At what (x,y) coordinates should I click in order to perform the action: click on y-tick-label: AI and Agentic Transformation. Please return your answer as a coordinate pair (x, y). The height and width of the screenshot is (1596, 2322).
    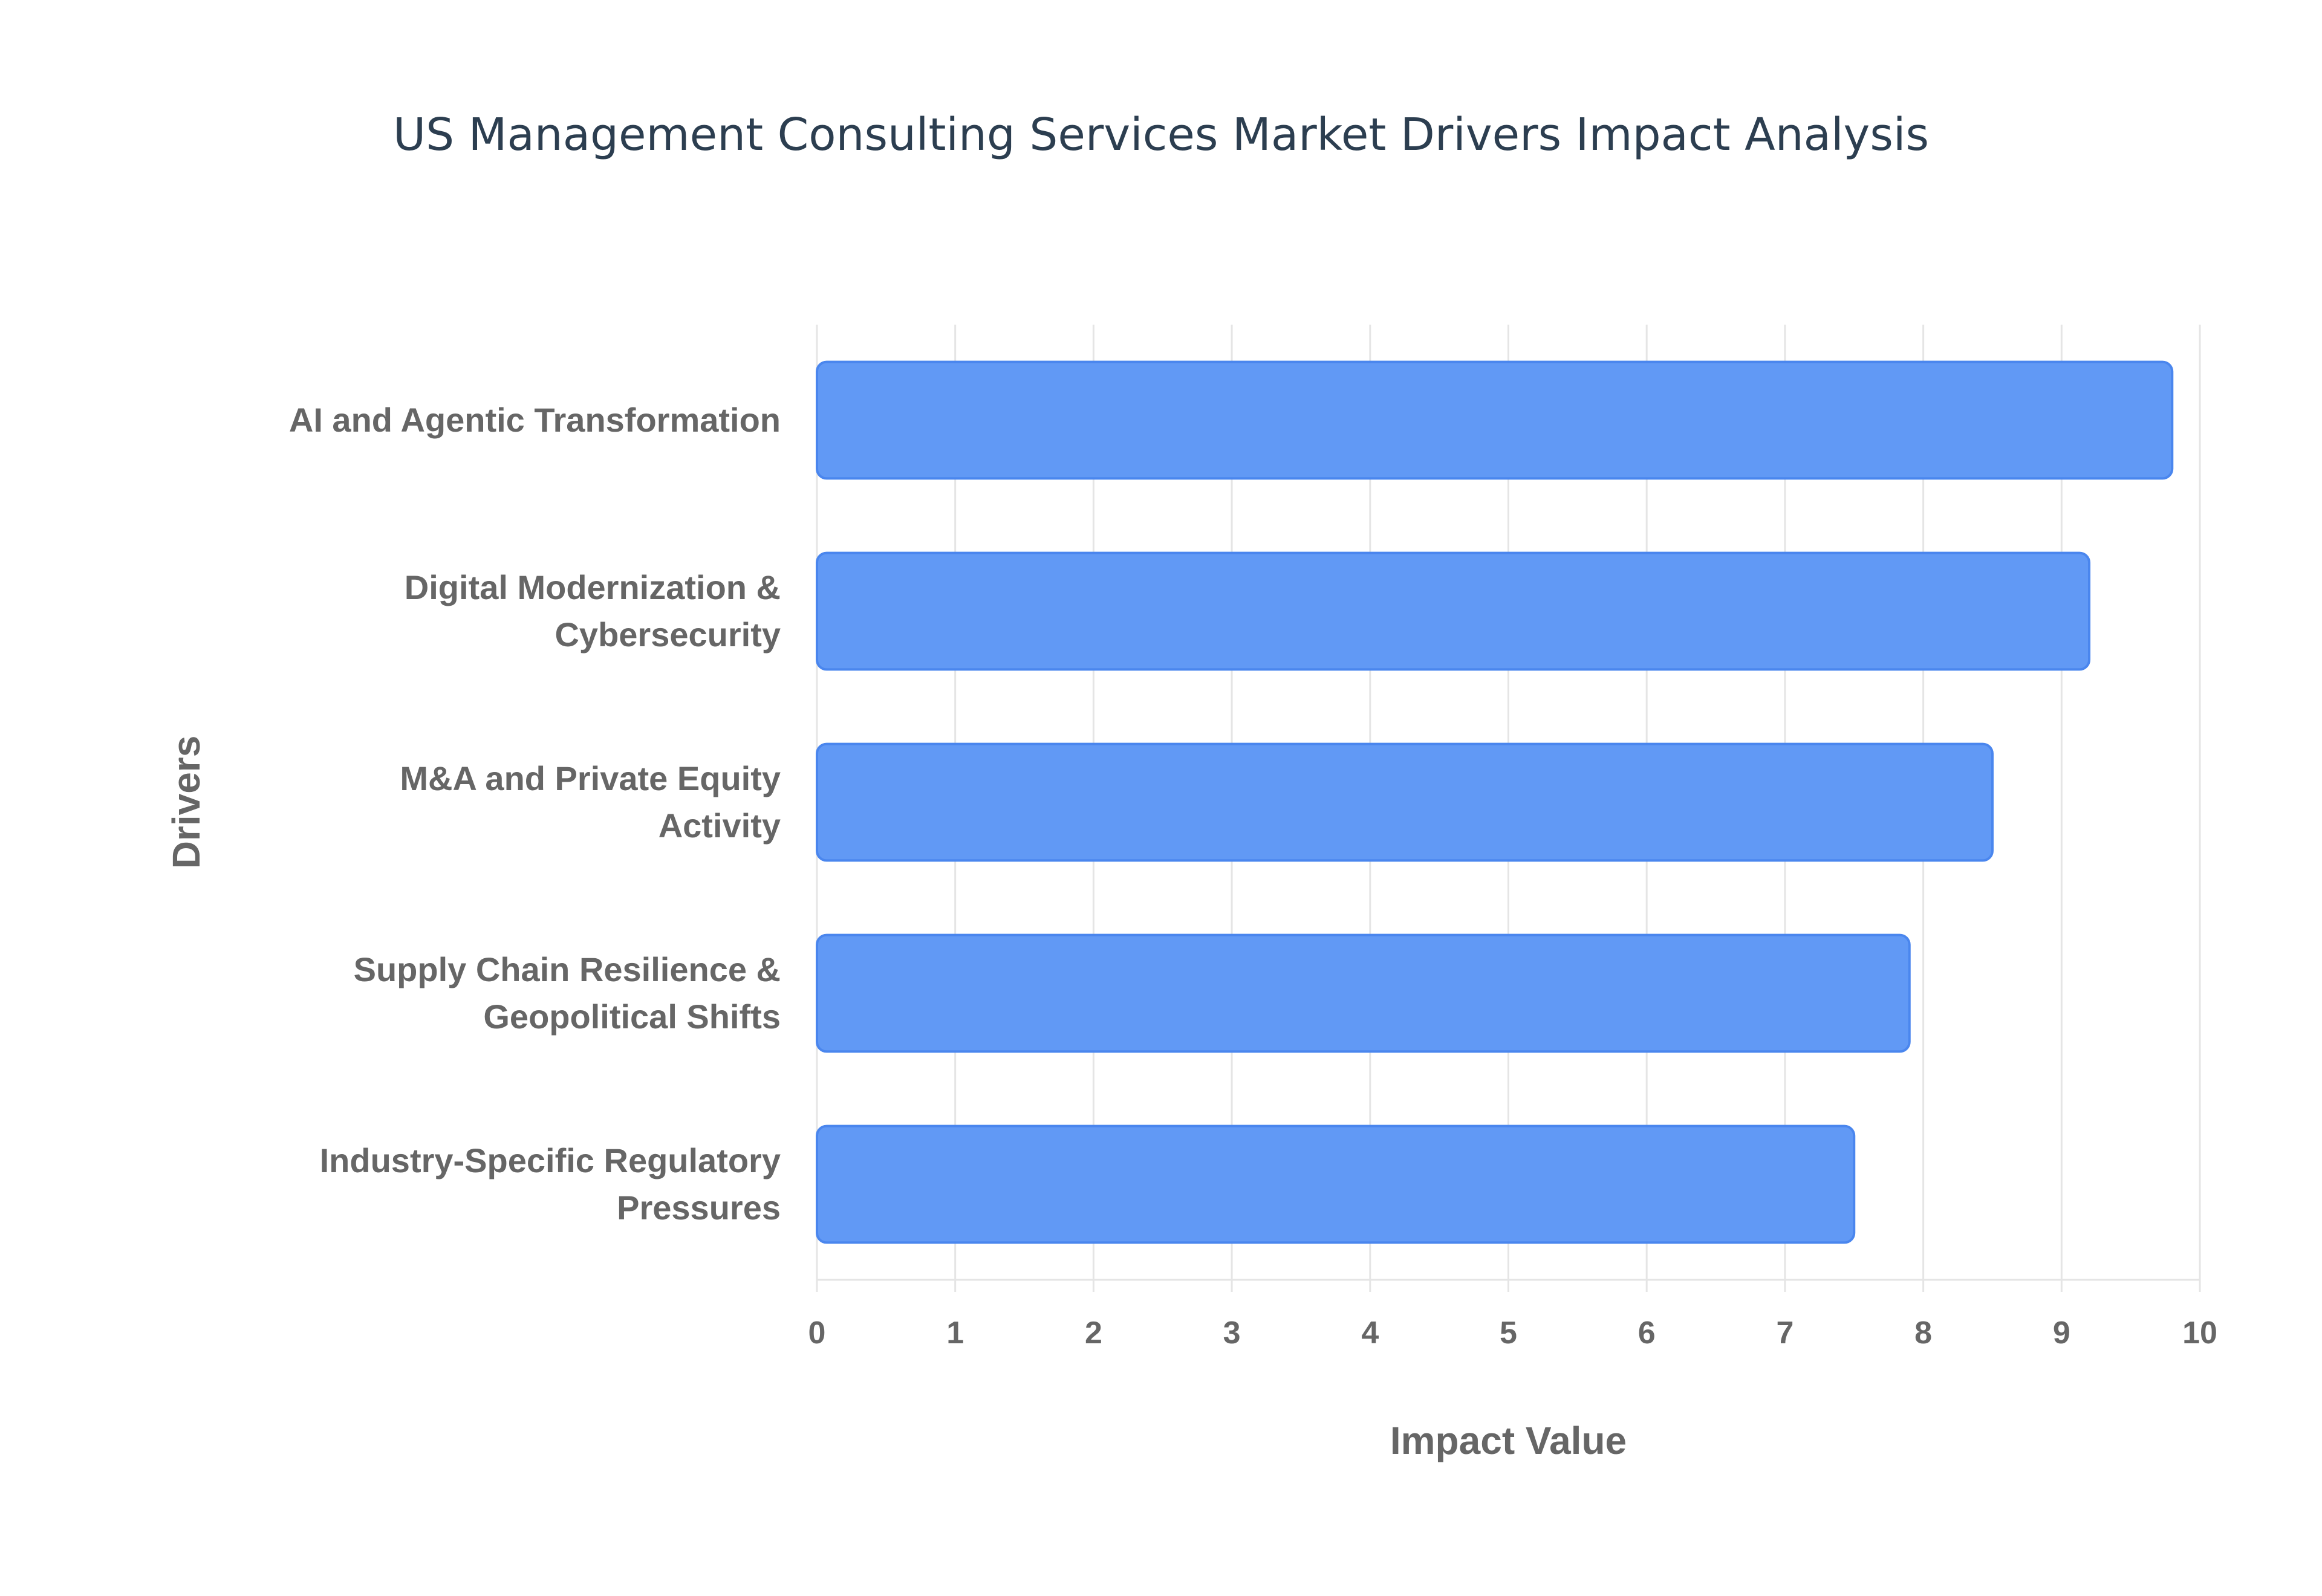
    Looking at the image, I should click on (535, 420).